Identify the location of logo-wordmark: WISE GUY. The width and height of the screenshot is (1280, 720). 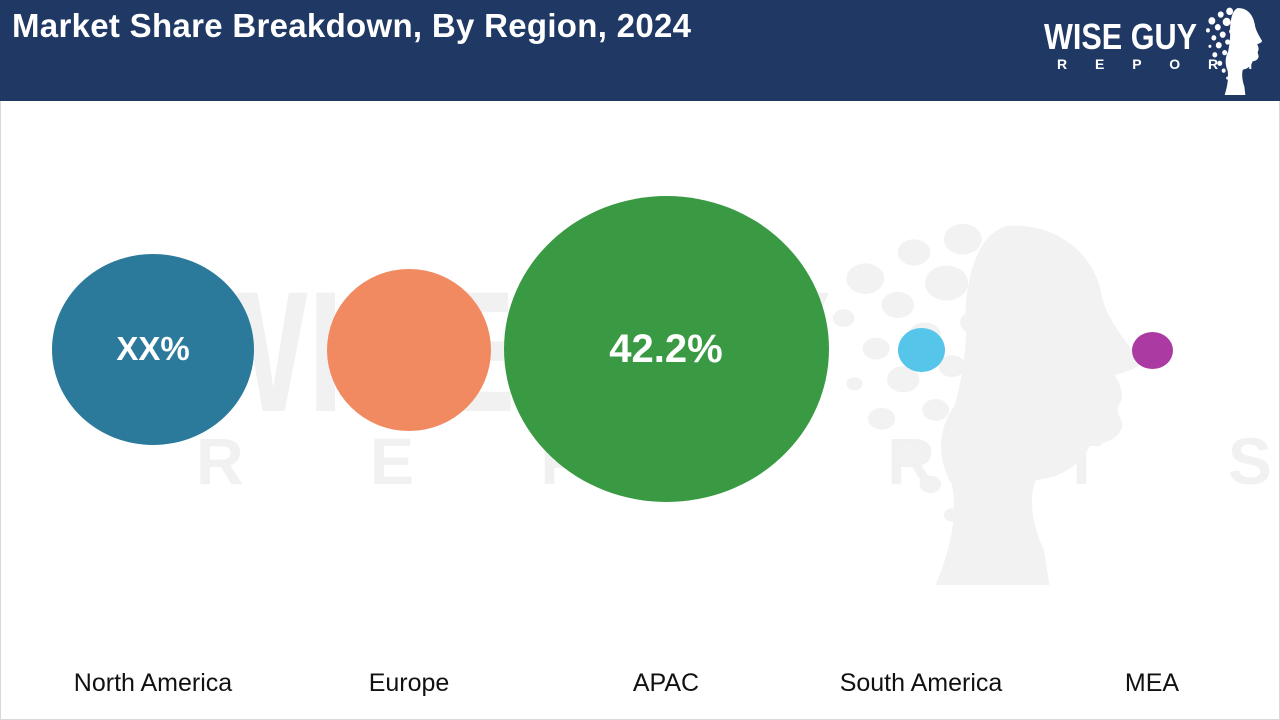
(1121, 36).